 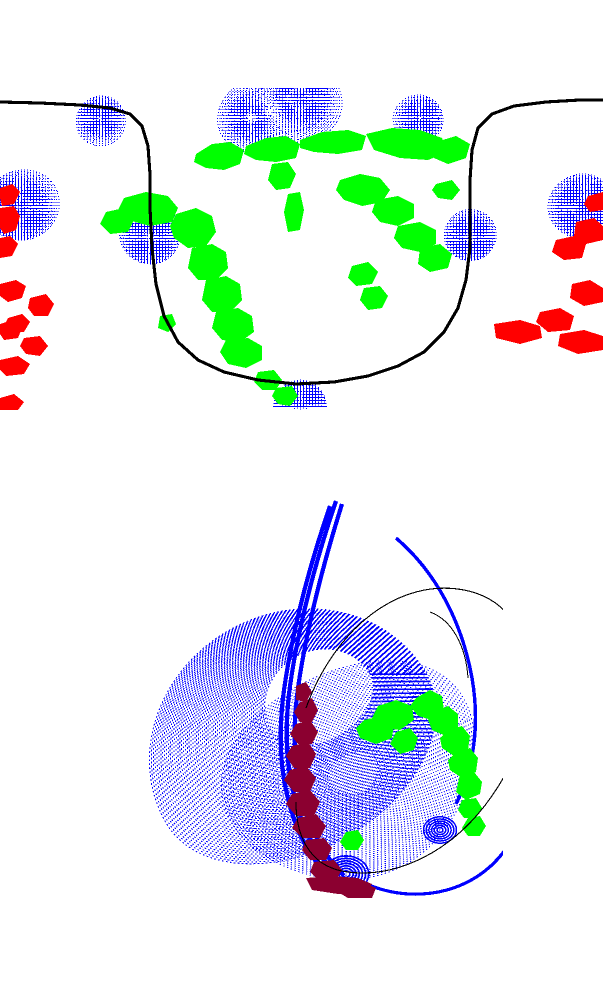 What do you see at coordinates (413, 770) in the screenshot?
I see `masked-land-region-3d` at bounding box center [413, 770].